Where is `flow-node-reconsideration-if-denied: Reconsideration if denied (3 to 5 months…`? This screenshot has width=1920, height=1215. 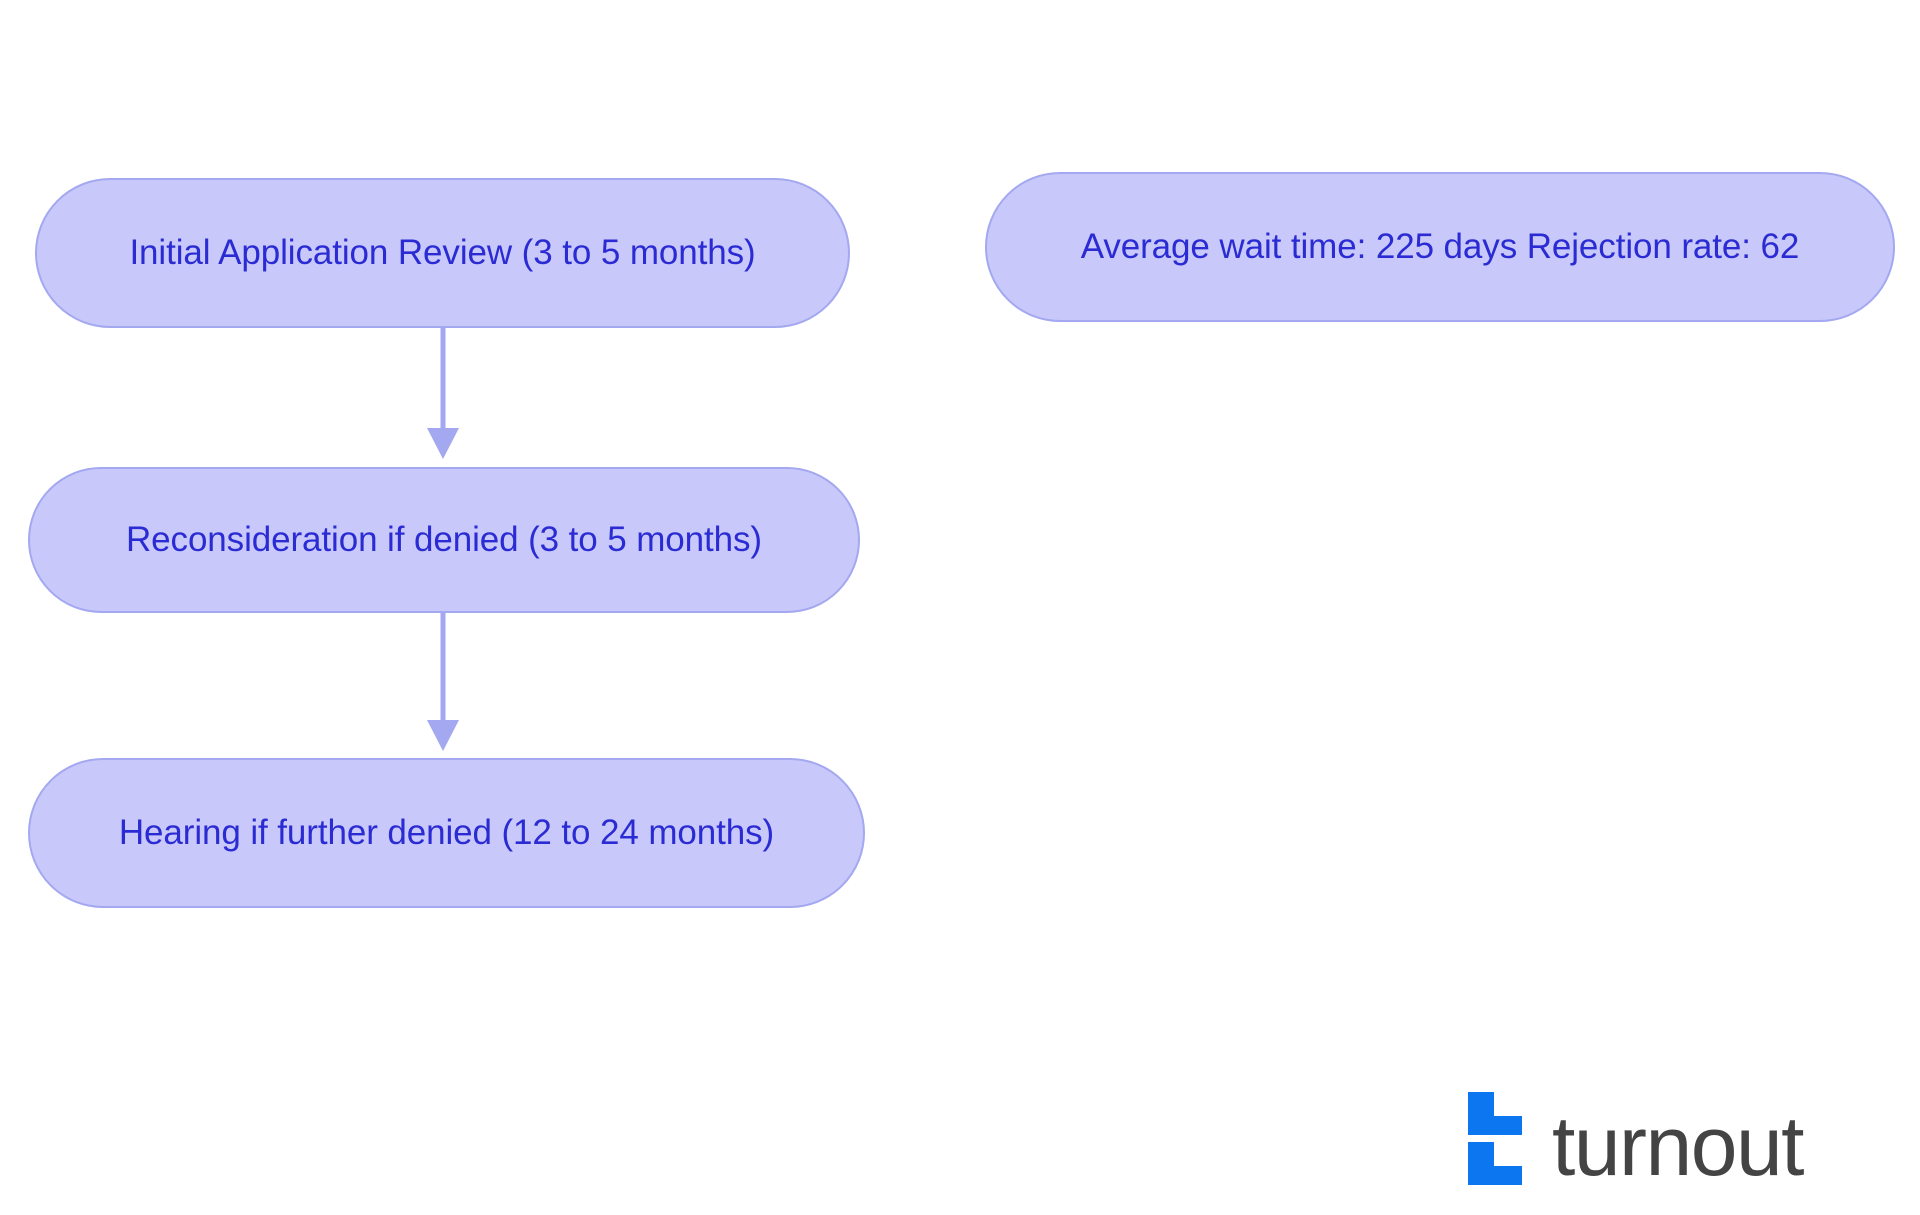
flow-node-reconsideration-if-denied: Reconsideration if denied (3 to 5 months… is located at coordinates (444, 540).